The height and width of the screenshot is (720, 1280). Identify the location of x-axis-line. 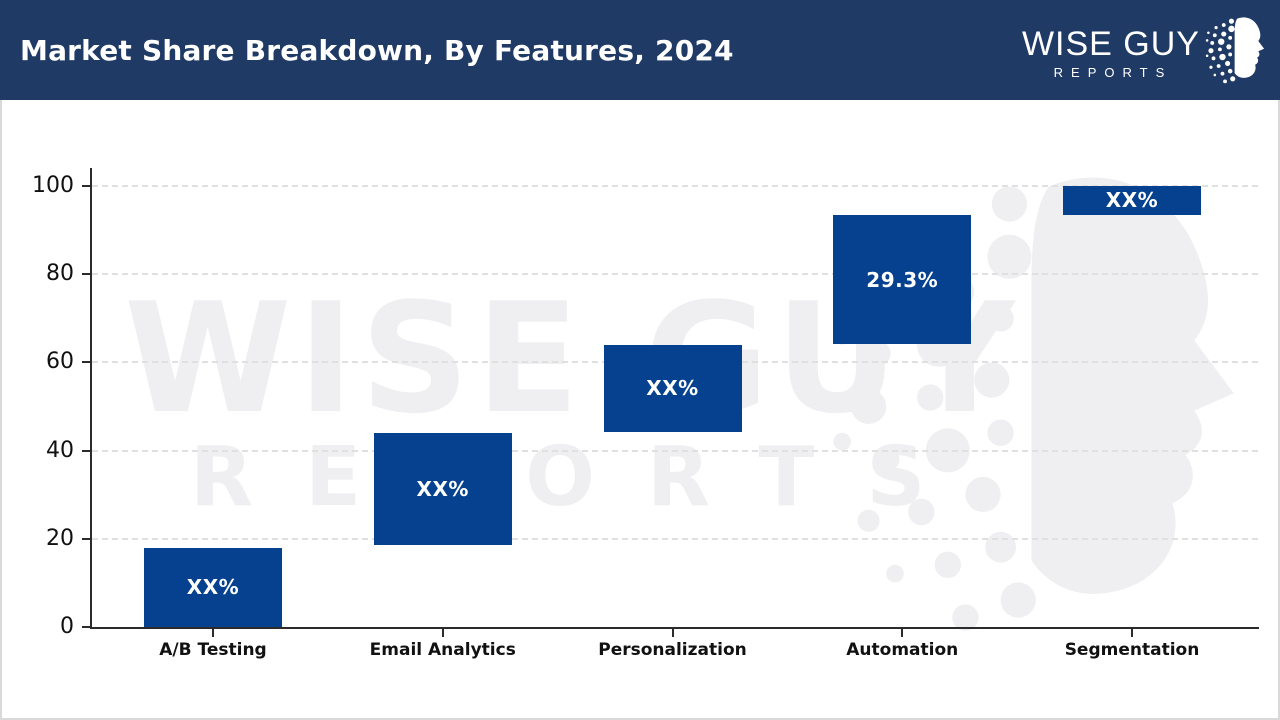
(674, 628).